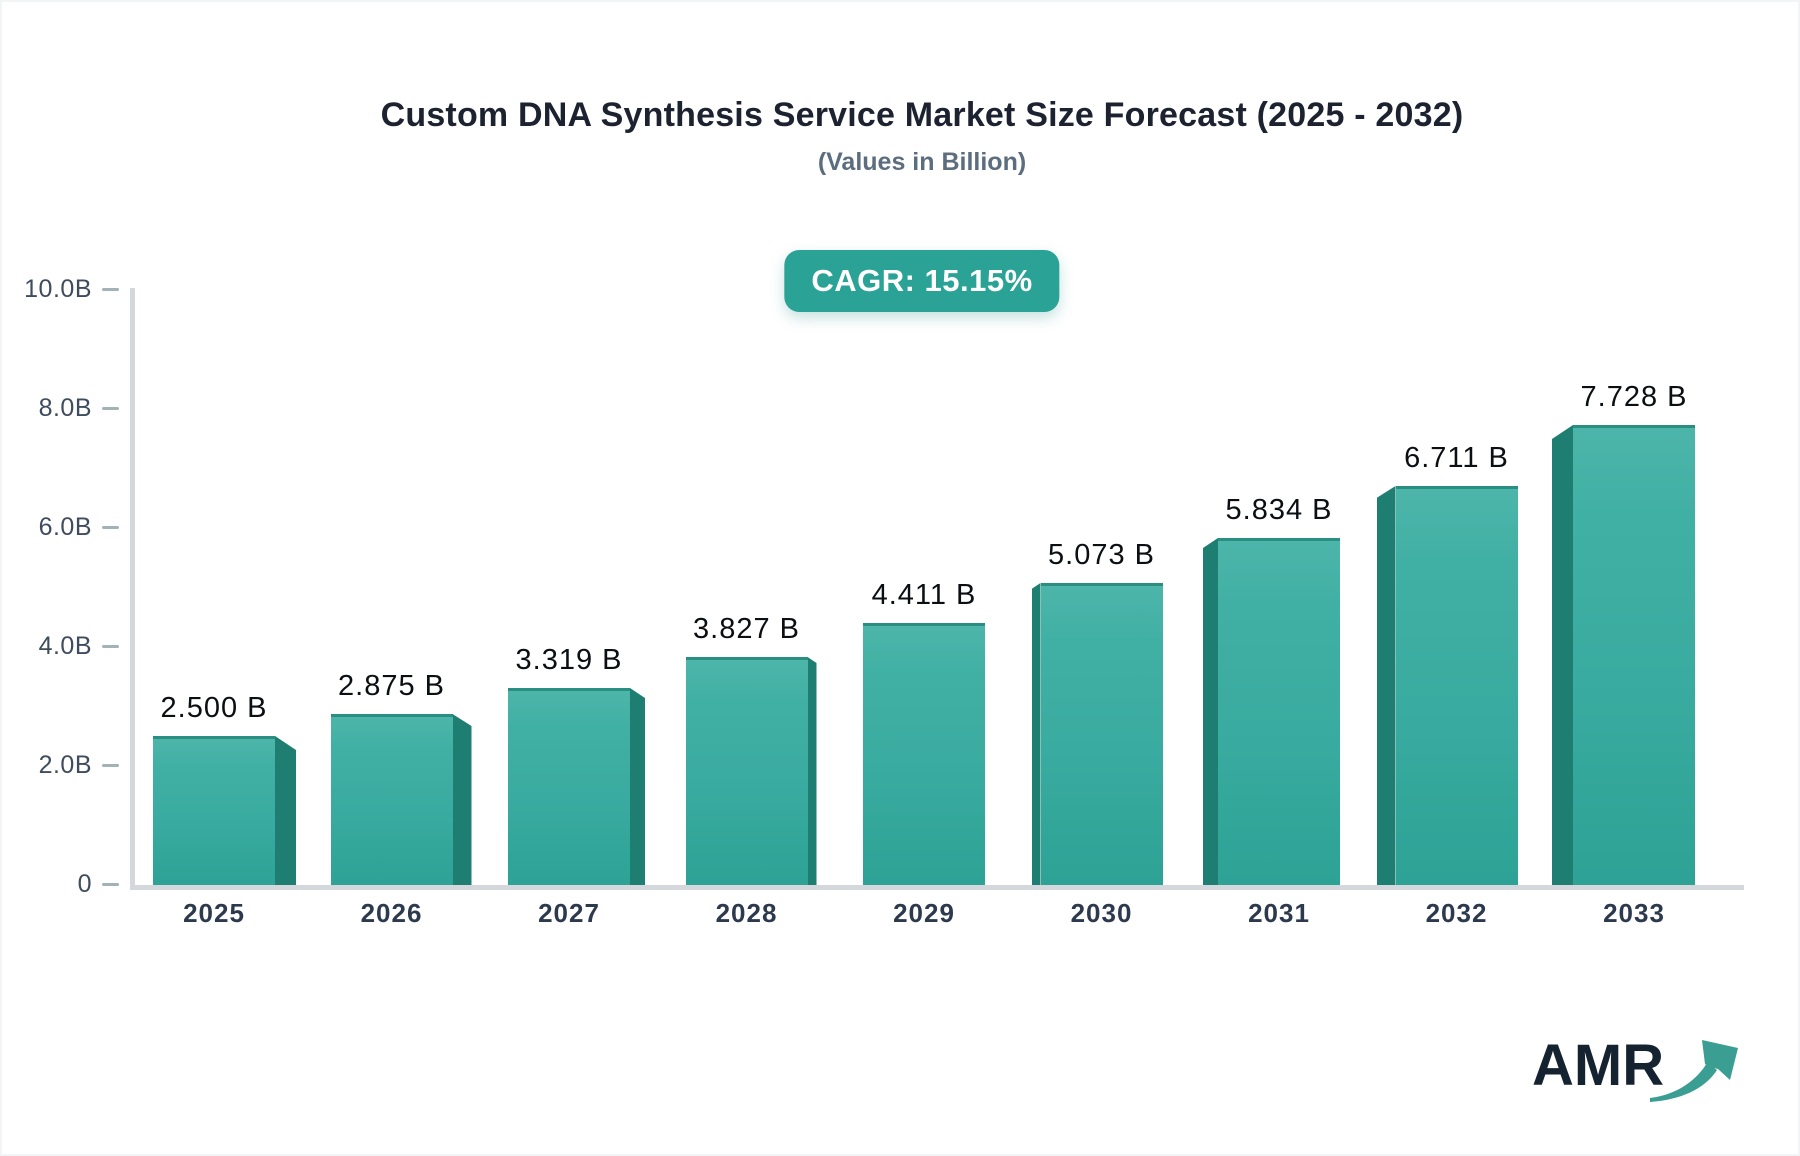 The image size is (1800, 1156). I want to click on bar-2027, so click(569, 786).